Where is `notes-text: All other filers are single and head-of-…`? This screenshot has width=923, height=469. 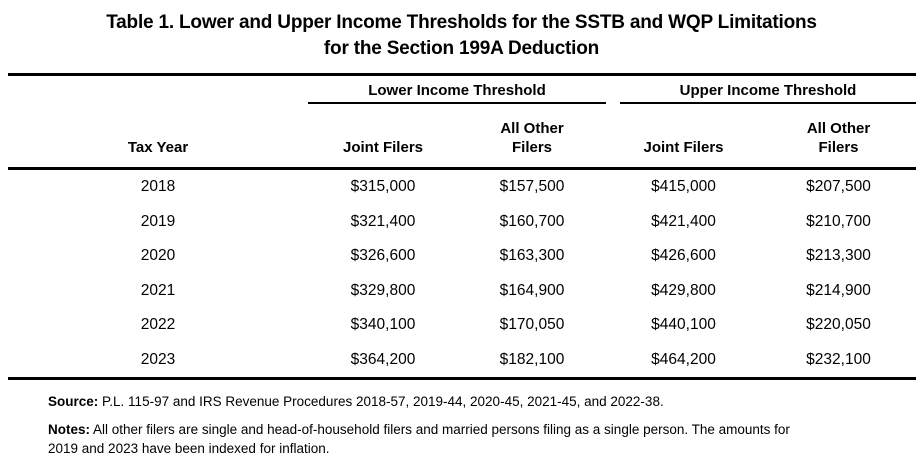
notes-text: All other filers are single and head-of-… is located at coordinates (419, 439).